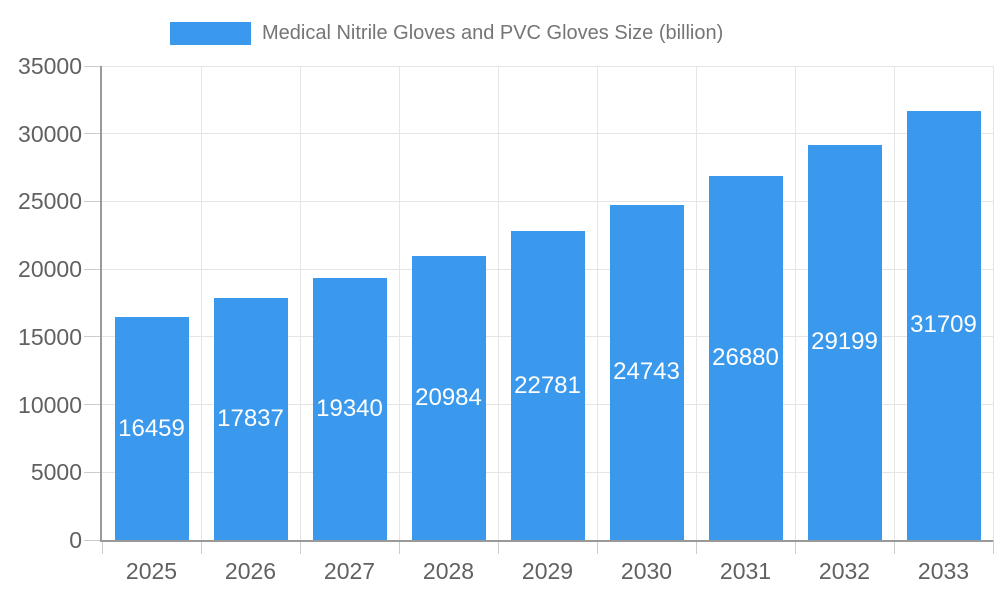 The height and width of the screenshot is (600, 1000). Describe the element at coordinates (844, 571) in the screenshot. I see `x-axis-label: 2032` at that location.